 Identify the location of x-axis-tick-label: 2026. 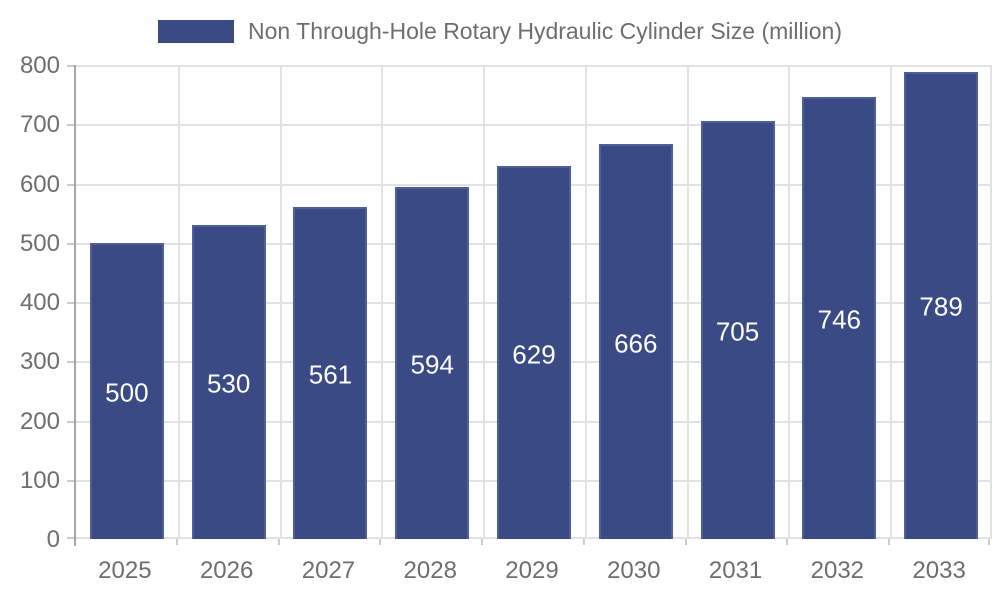
(226, 570).